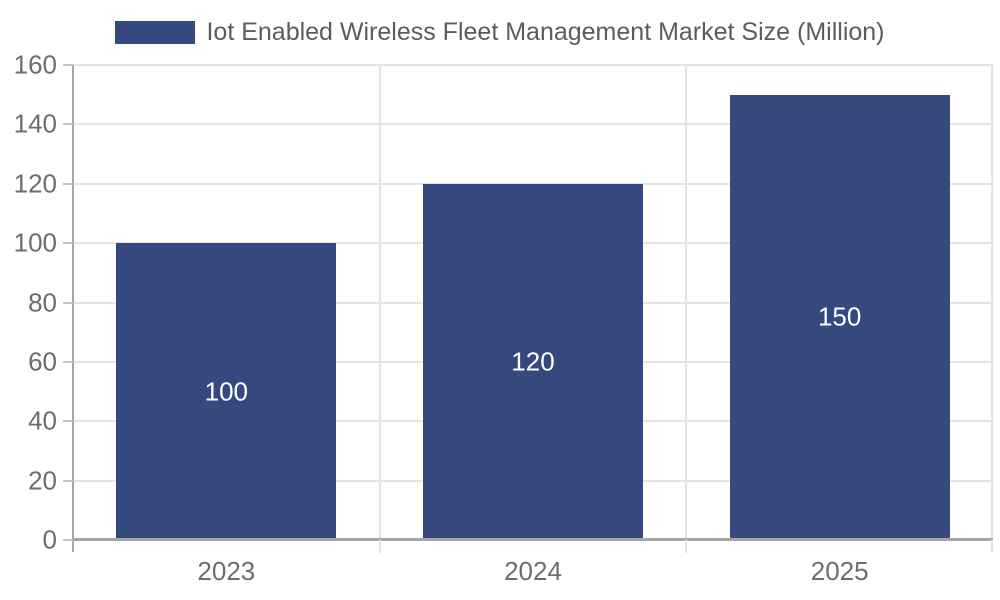  What do you see at coordinates (35, 183) in the screenshot?
I see `y-tick-label: 120` at bounding box center [35, 183].